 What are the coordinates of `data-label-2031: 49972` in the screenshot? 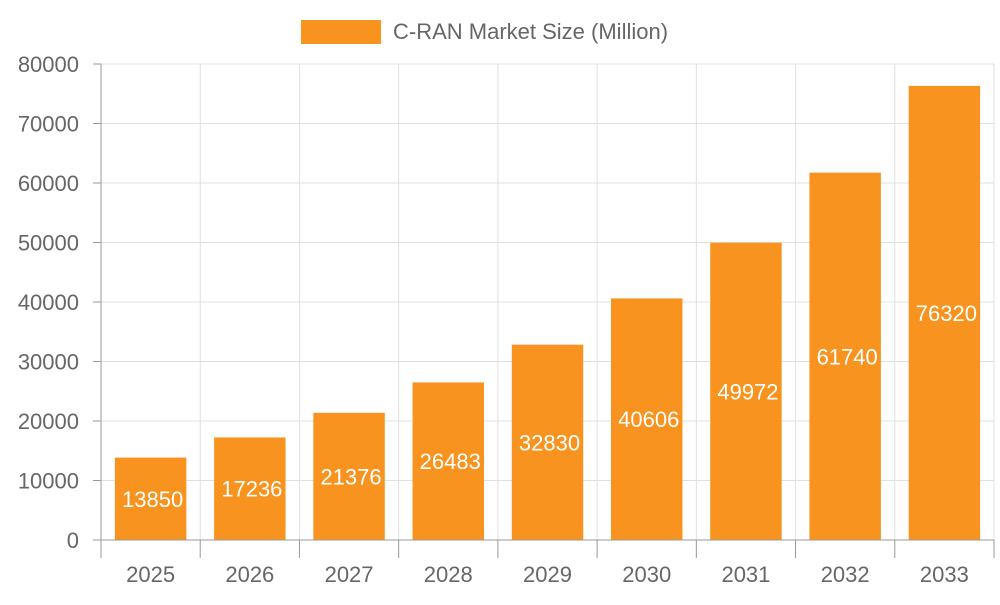 It's located at (747, 391).